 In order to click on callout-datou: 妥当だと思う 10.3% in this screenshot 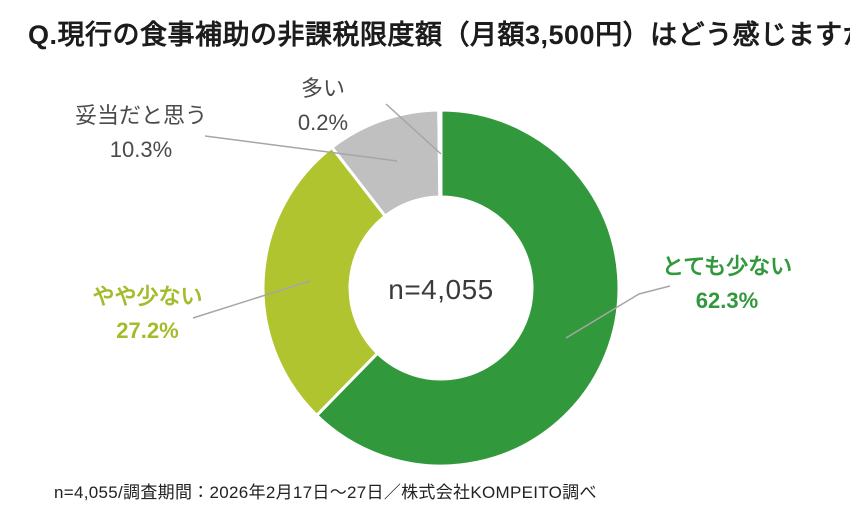, I will do `click(141, 133)`.